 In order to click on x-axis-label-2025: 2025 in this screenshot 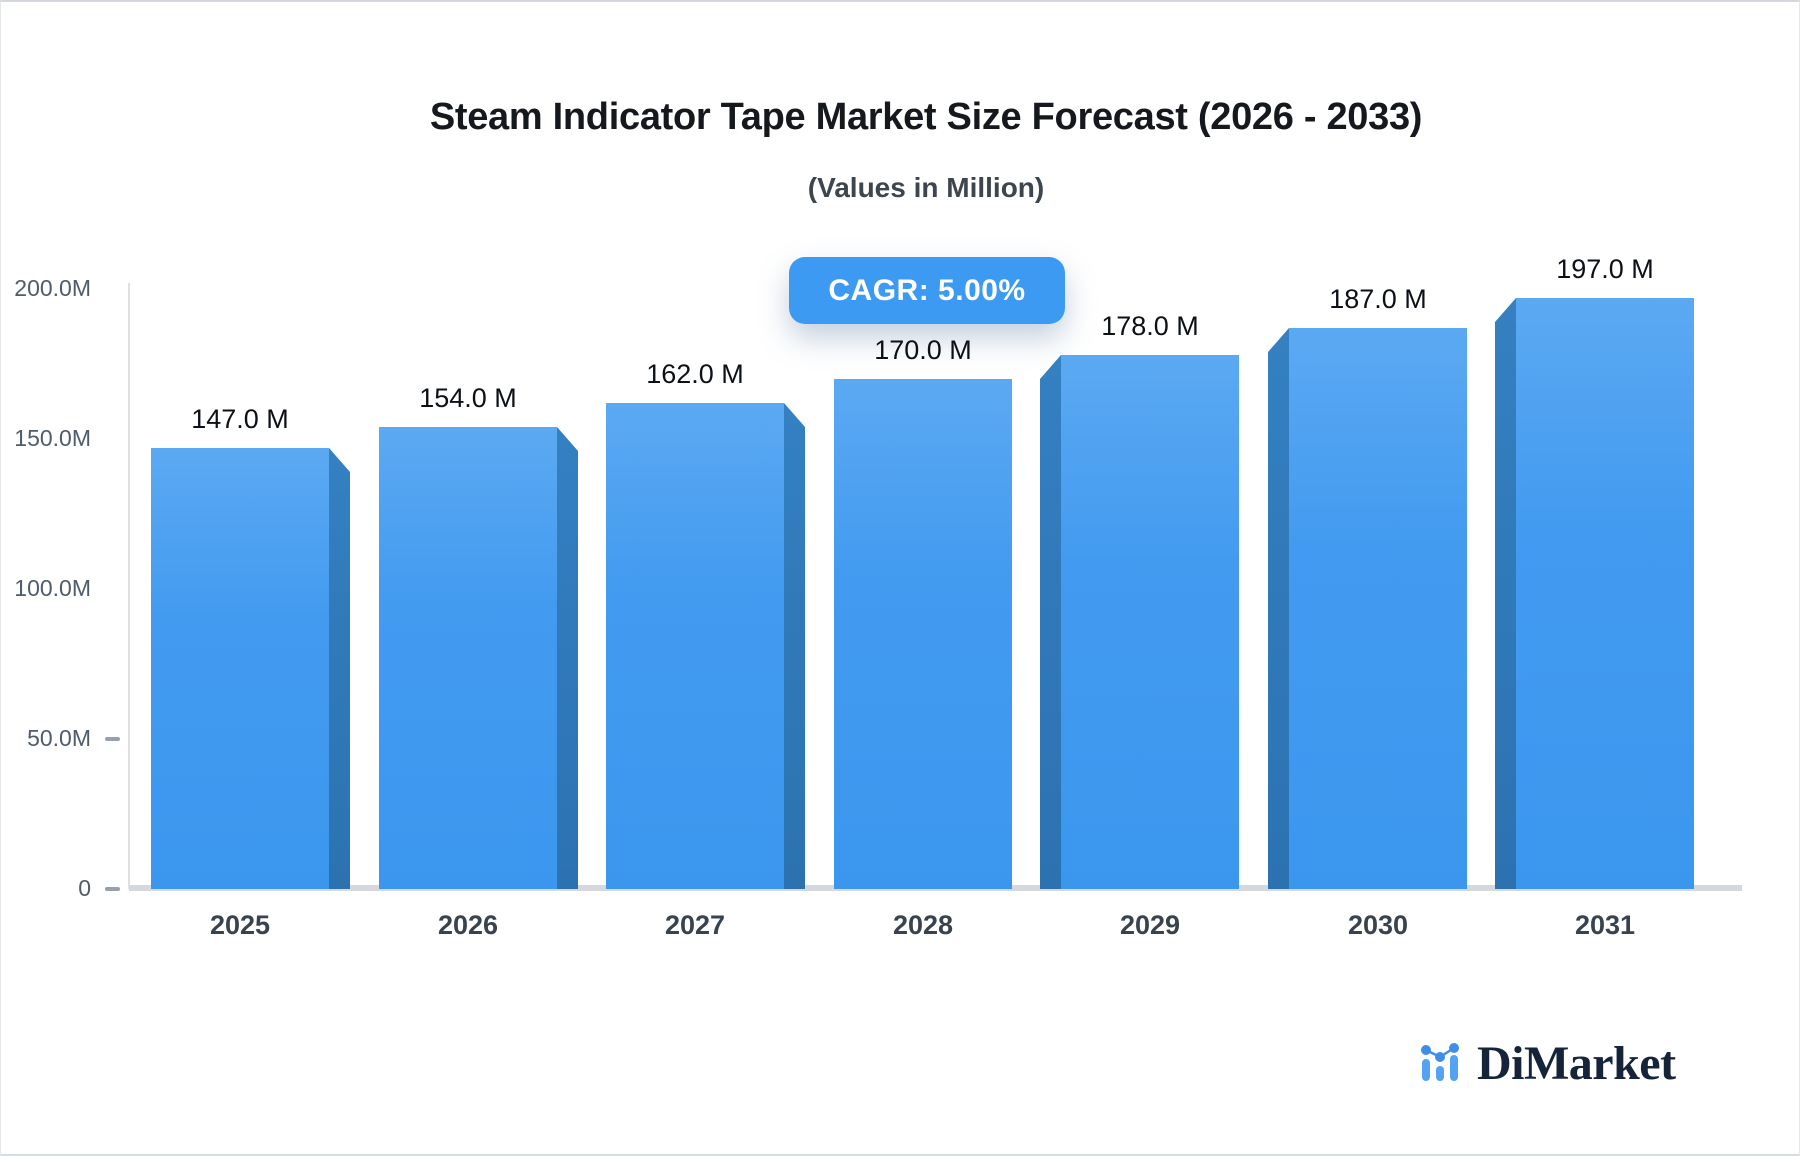, I will do `click(240, 925)`.